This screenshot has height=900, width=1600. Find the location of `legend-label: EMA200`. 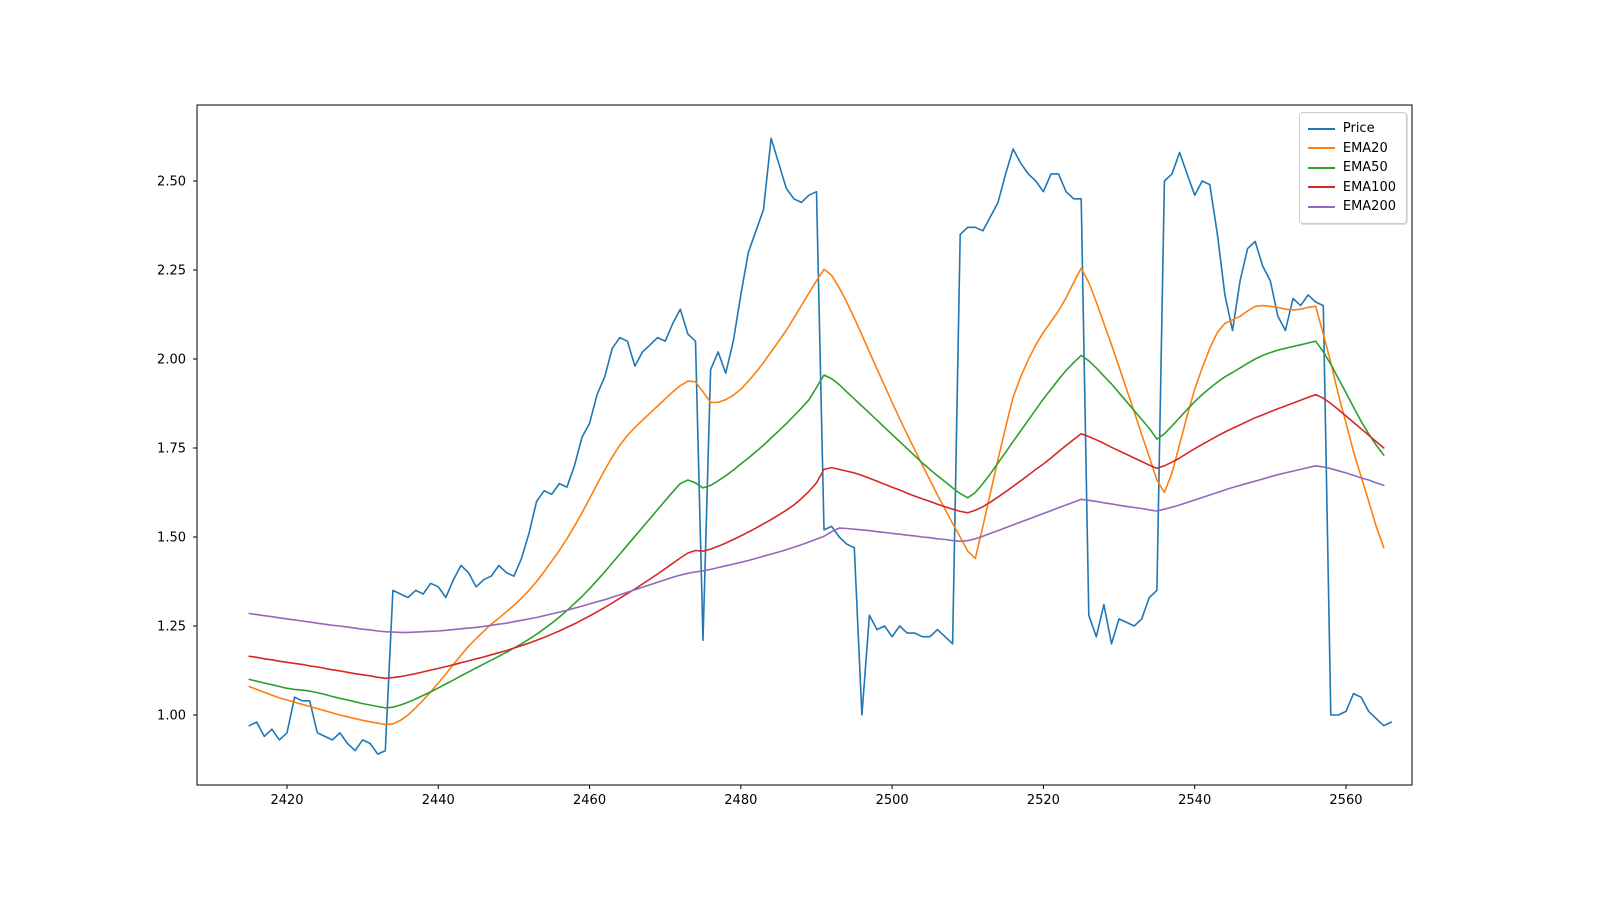

legend-label: EMA200 is located at coordinates (1369, 207).